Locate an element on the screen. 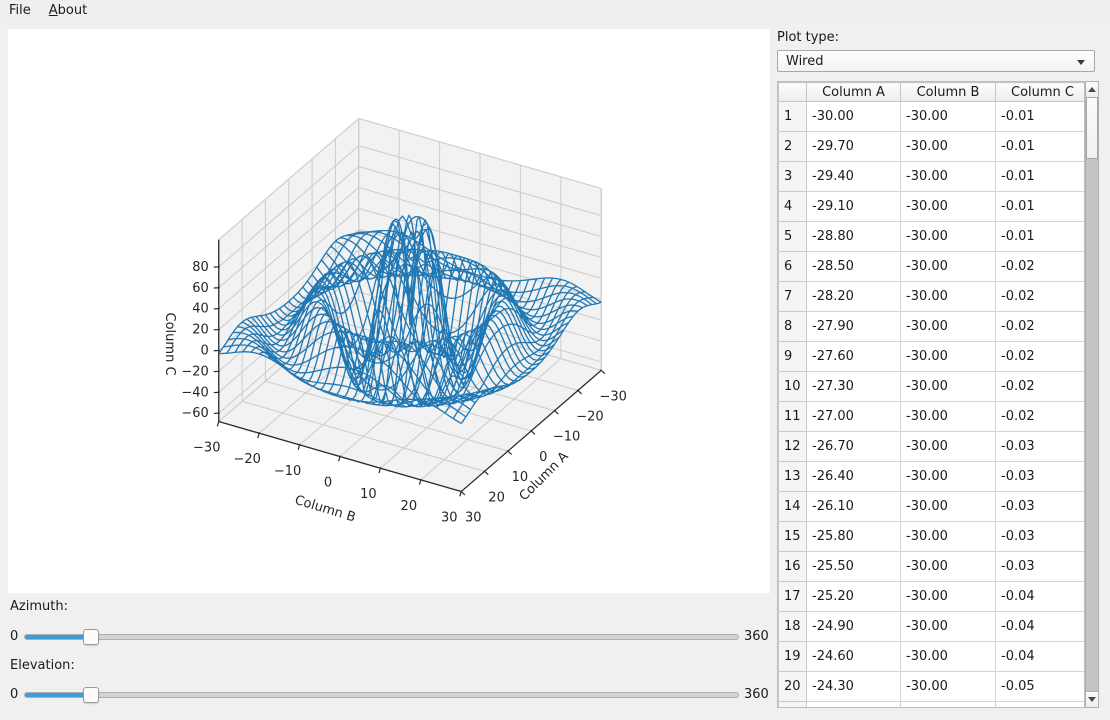 The image size is (1110, 720). row-number-cell: 8 is located at coordinates (792, 326).